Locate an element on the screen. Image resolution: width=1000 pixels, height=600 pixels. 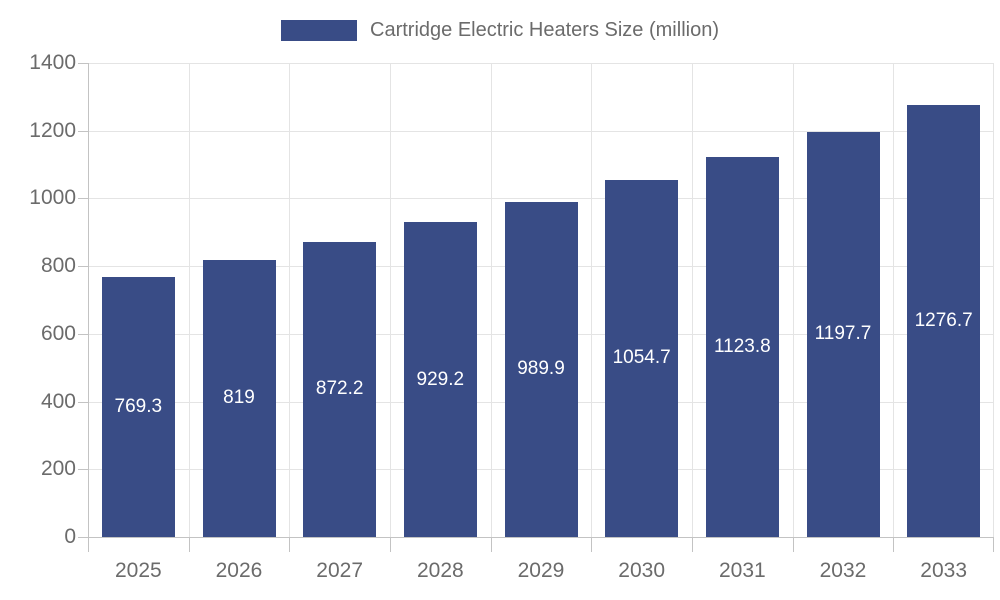
bar: 1054.7 is located at coordinates (642, 358).